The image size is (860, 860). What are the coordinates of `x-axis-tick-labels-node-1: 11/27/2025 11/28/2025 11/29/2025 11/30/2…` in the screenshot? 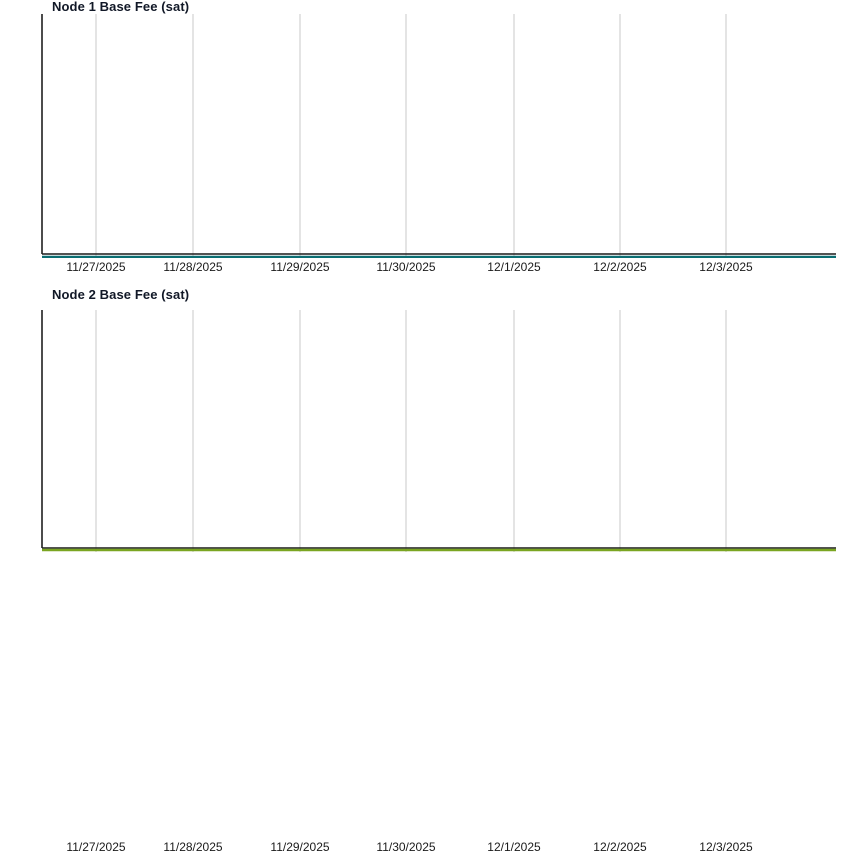 It's located at (430, 270).